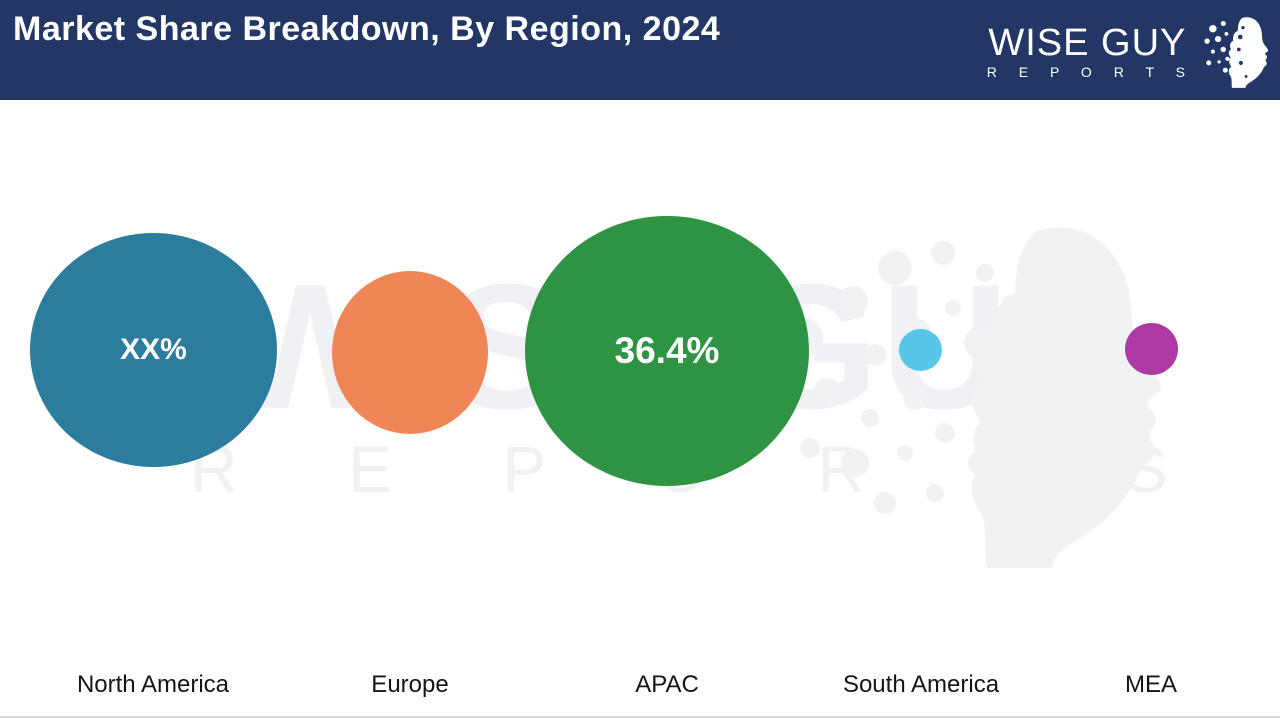 The image size is (1280, 720). I want to click on bottom-border, so click(640, 717).